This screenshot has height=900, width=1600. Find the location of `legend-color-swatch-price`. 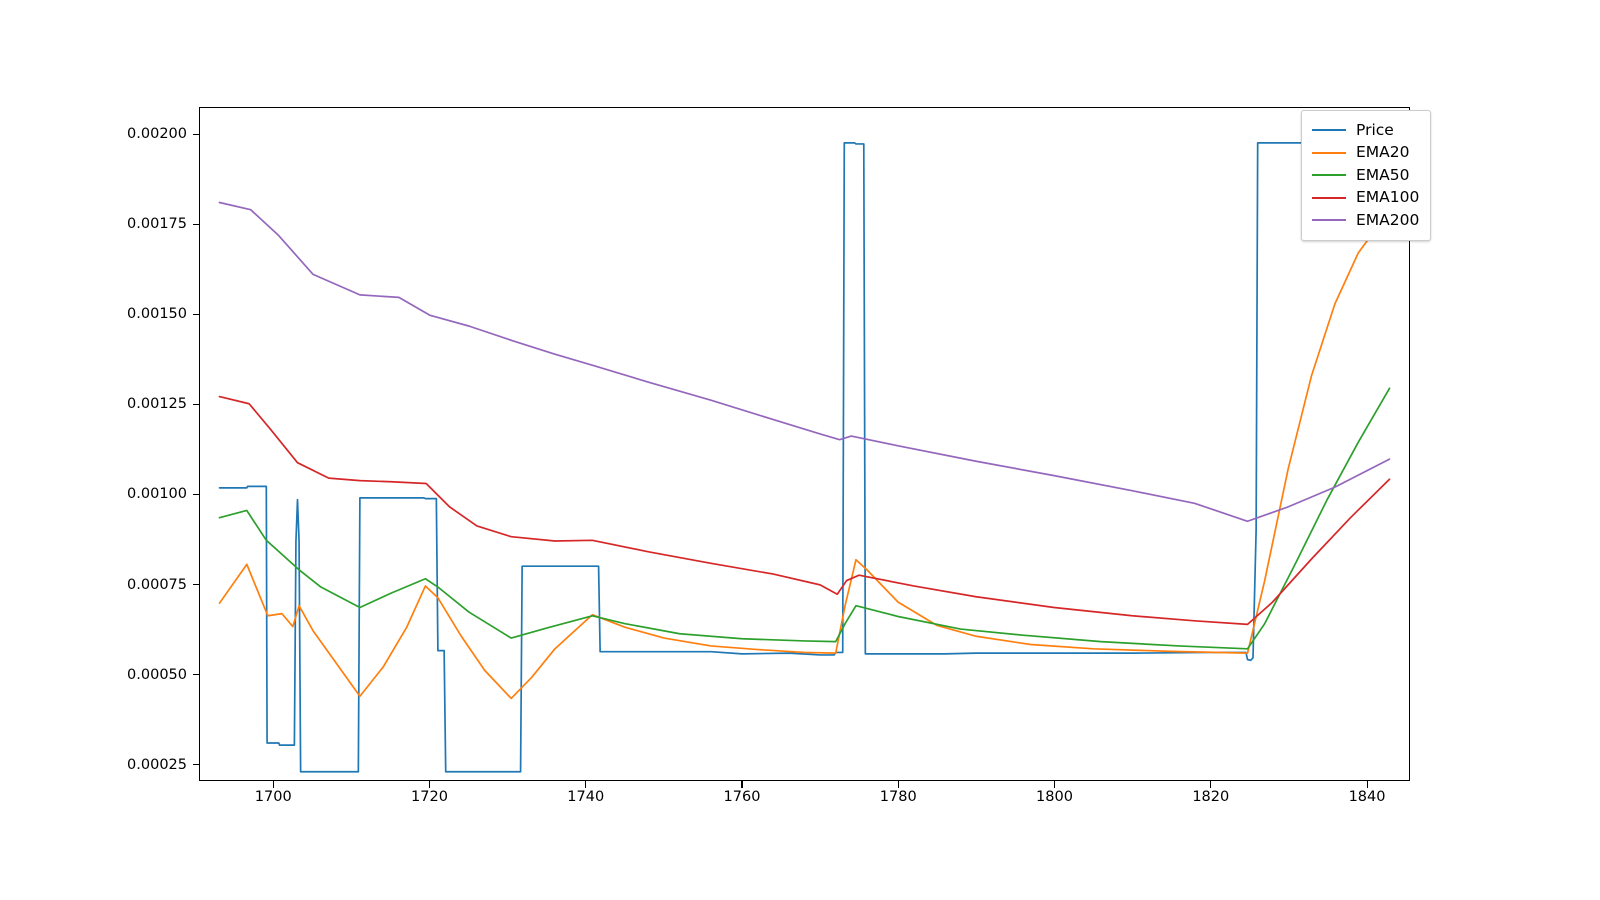

legend-color-swatch-price is located at coordinates (1329, 130).